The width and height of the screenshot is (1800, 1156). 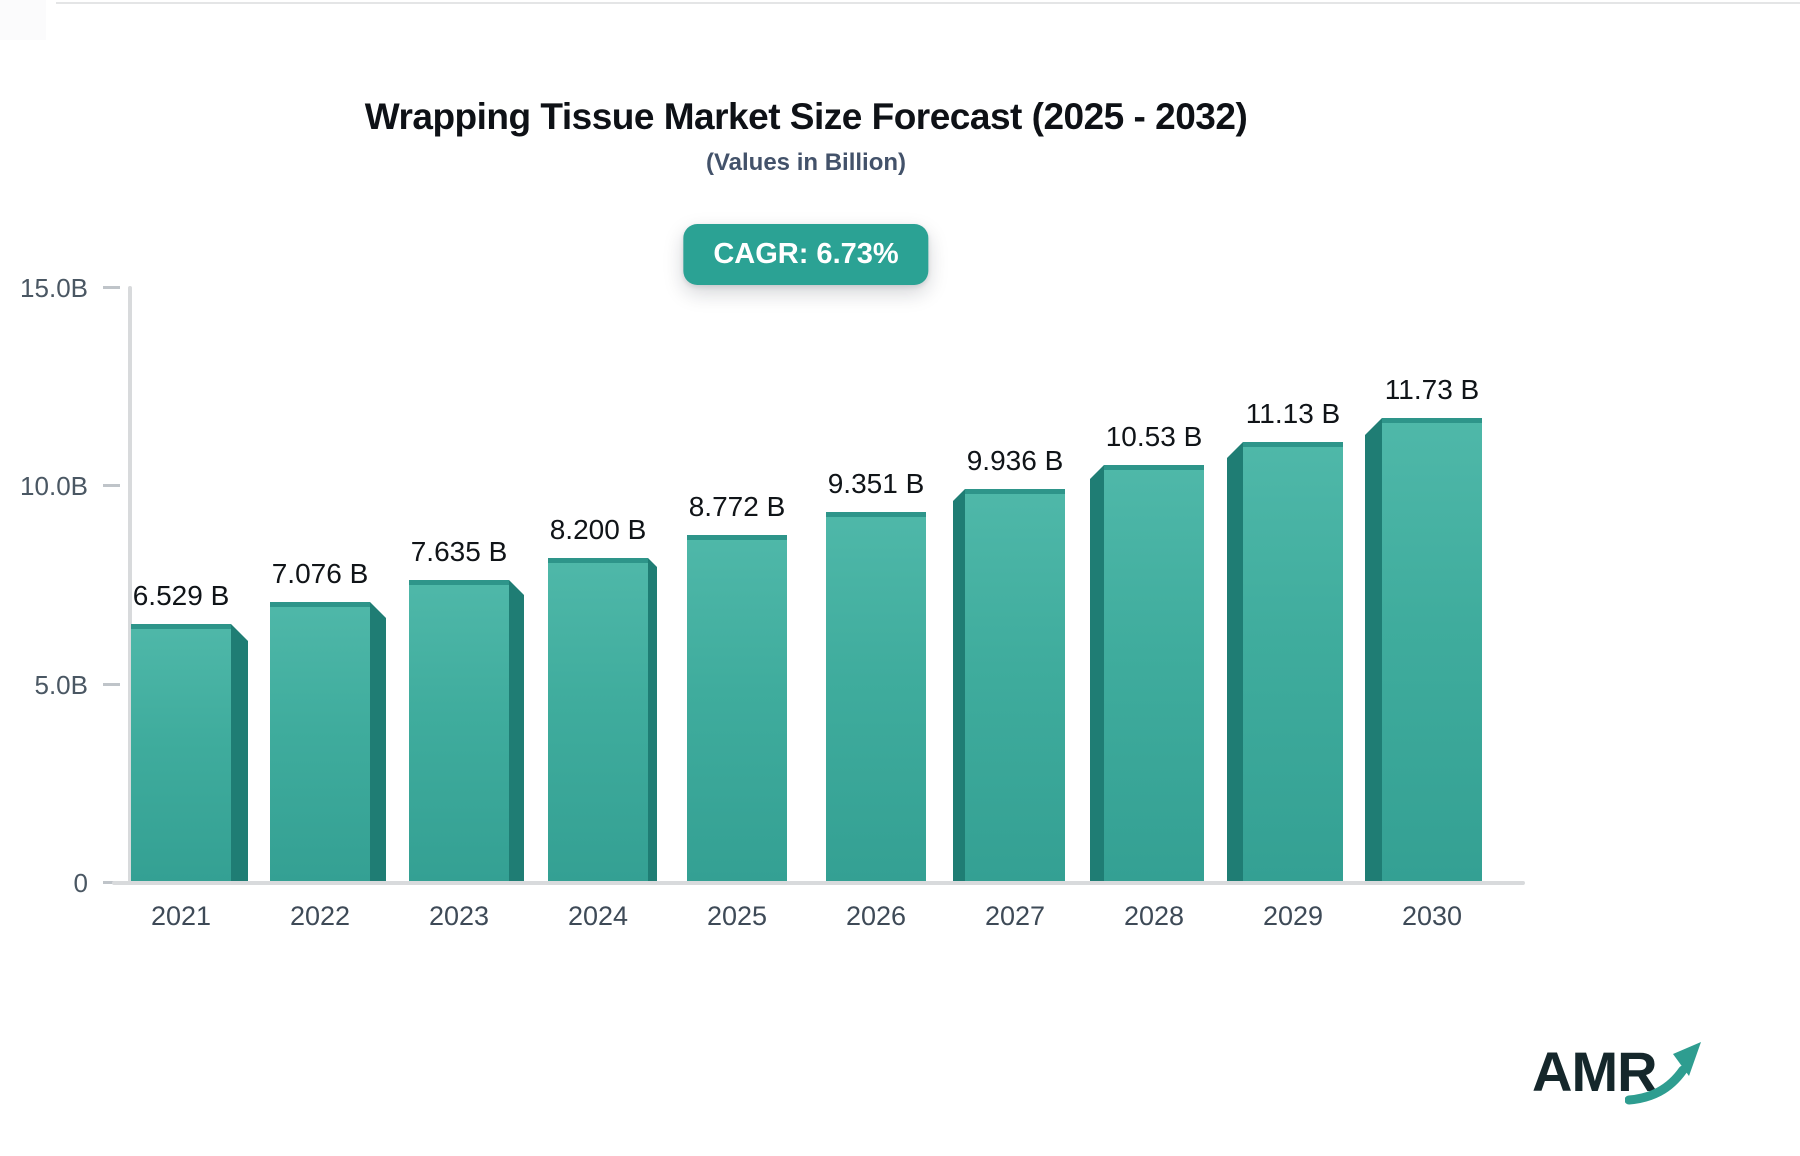 What do you see at coordinates (1293, 413) in the screenshot?
I see `bar-value-label: 11.13 B` at bounding box center [1293, 413].